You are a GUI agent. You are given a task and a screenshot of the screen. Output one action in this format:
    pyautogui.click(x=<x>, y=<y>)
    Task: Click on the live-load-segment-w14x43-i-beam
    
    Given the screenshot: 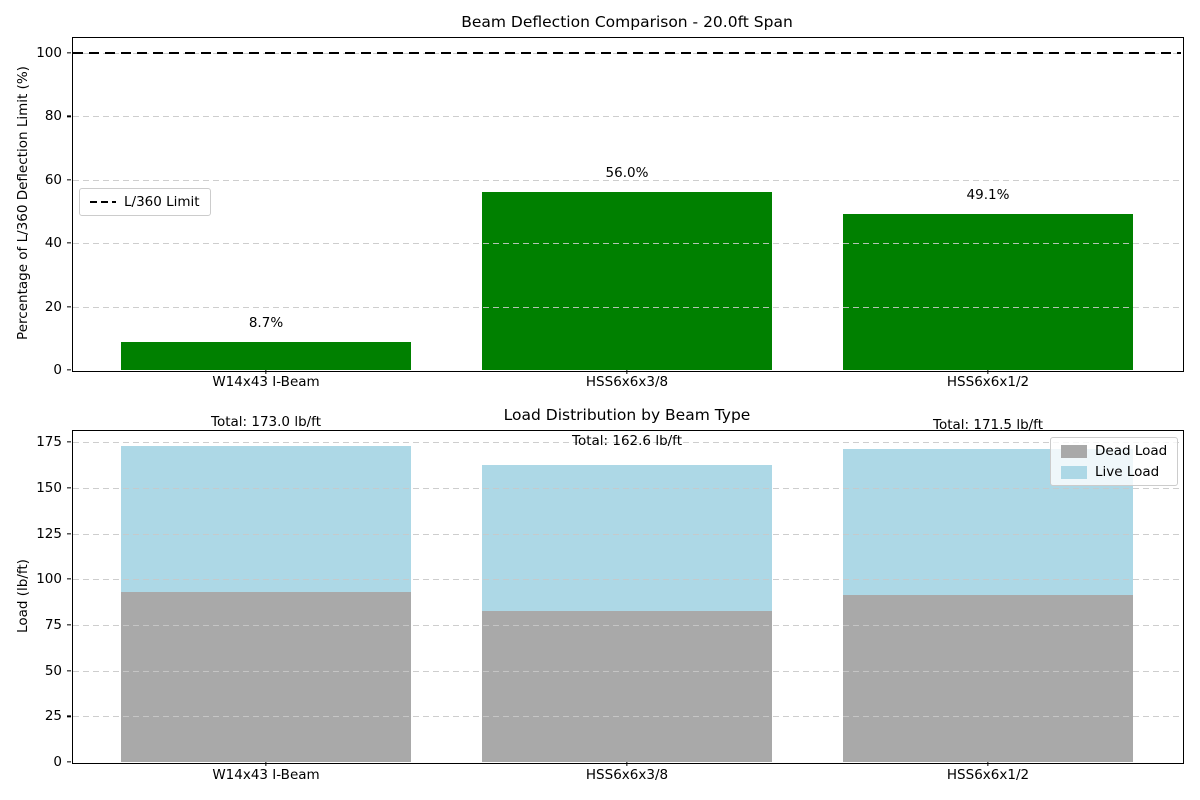 What is the action you would take?
    pyautogui.click(x=266, y=518)
    